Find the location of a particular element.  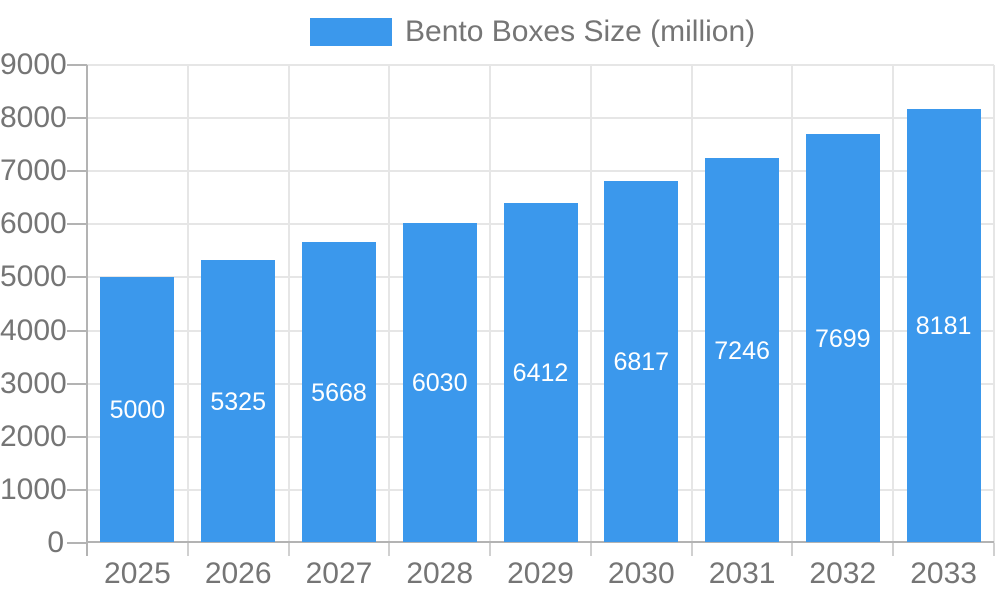

y-axis-tick-label: 3000 is located at coordinates (33, 383).